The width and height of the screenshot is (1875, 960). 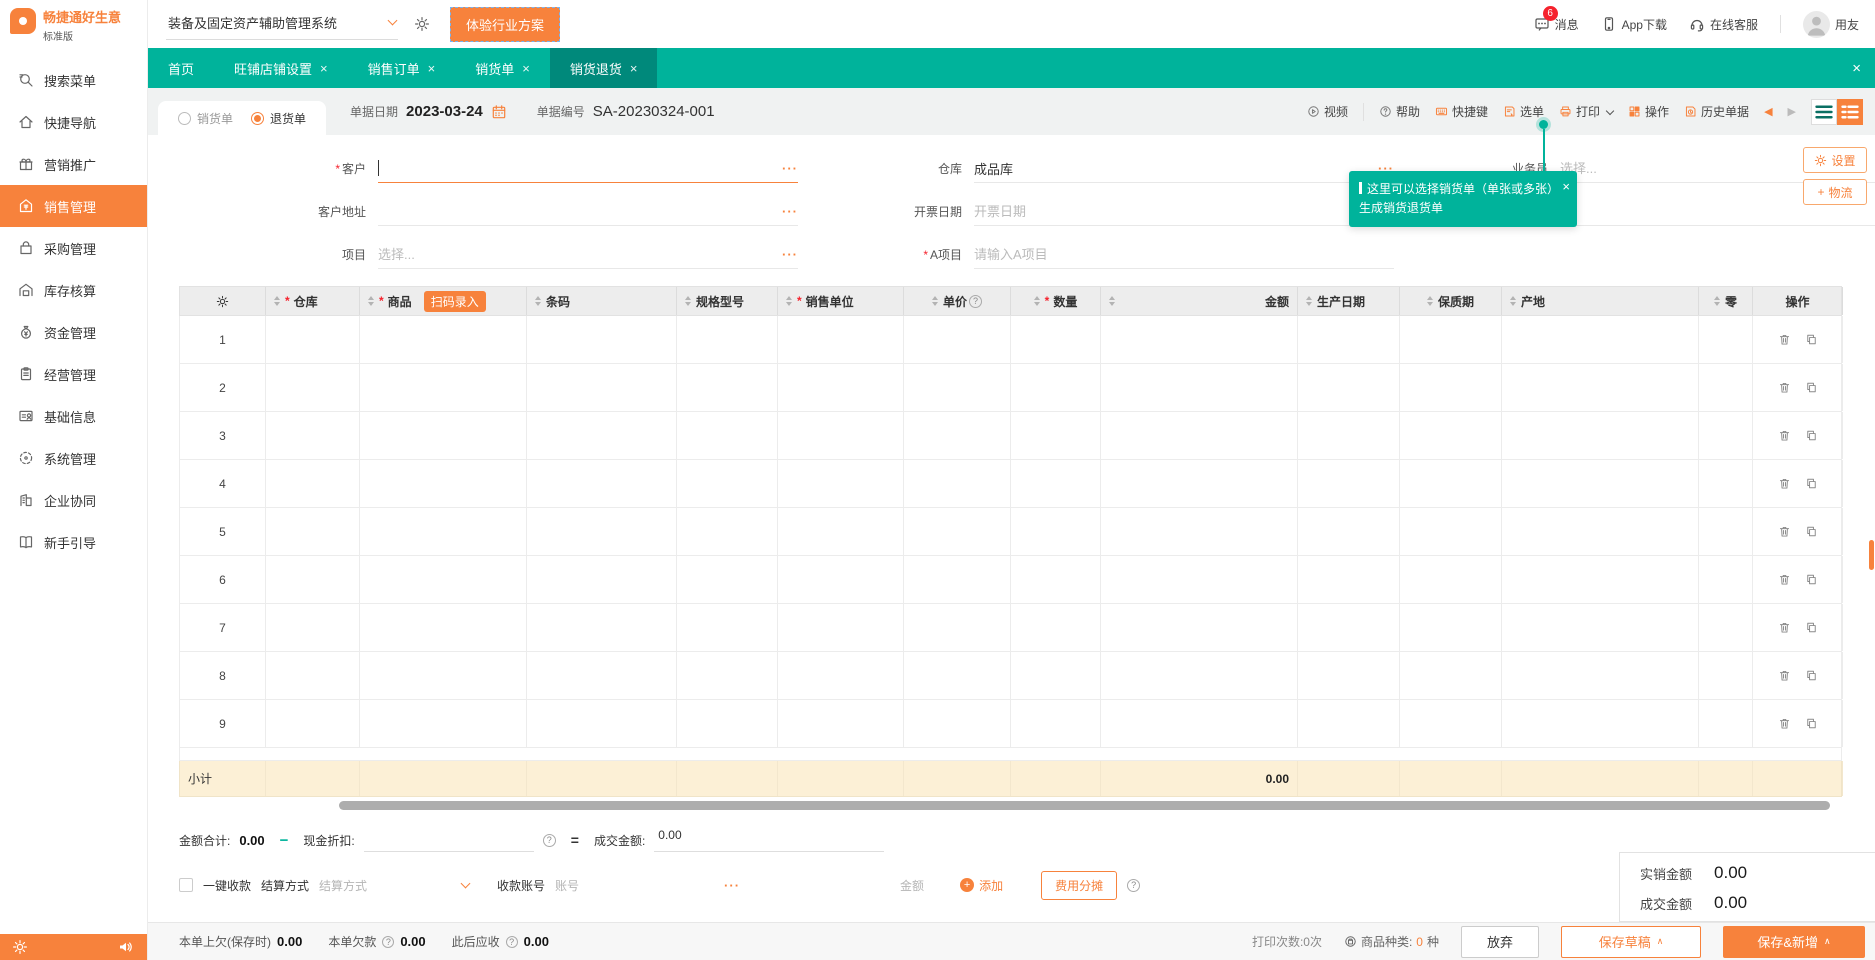 What do you see at coordinates (73, 206) in the screenshot?
I see `sidebar-item-3: 销售管理` at bounding box center [73, 206].